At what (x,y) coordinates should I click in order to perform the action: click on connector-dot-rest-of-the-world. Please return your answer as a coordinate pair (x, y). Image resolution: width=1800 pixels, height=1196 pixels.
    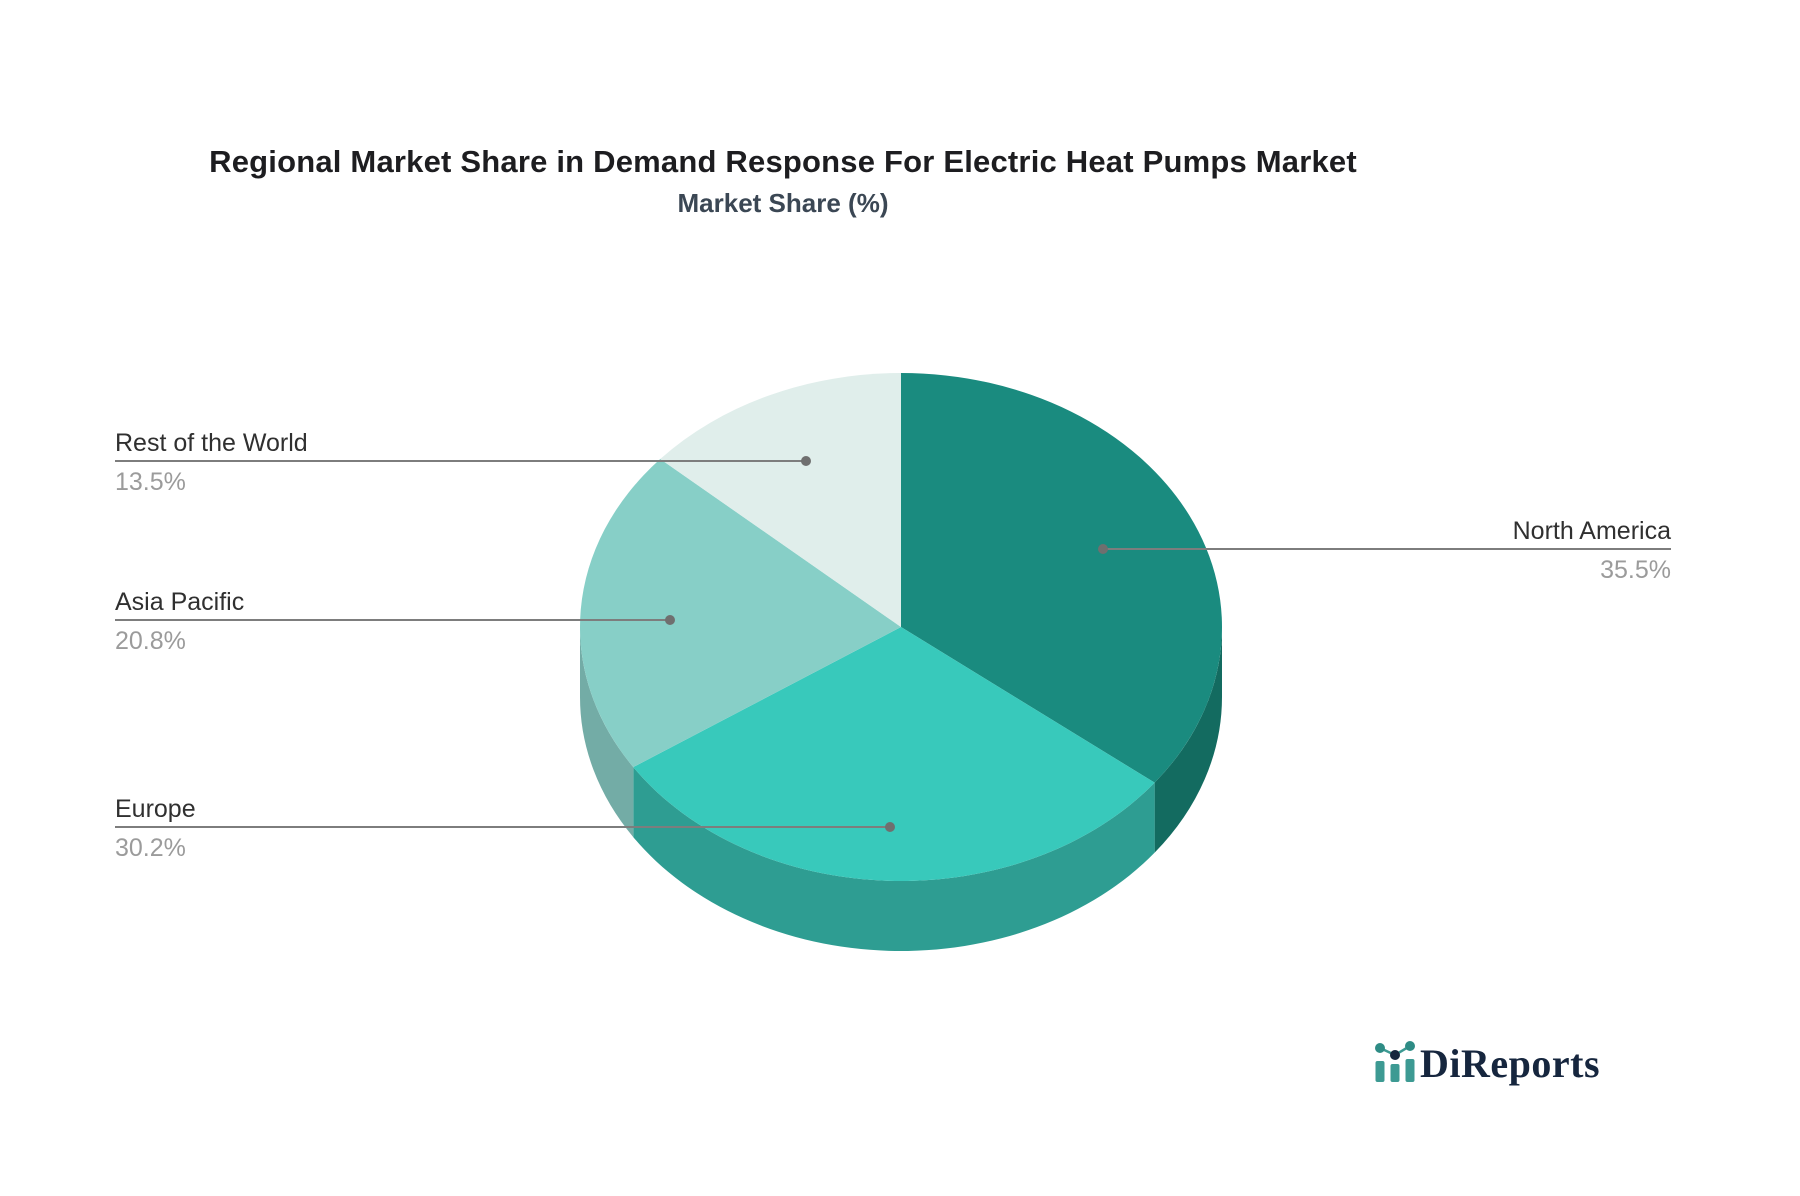
    Looking at the image, I should click on (806, 461).